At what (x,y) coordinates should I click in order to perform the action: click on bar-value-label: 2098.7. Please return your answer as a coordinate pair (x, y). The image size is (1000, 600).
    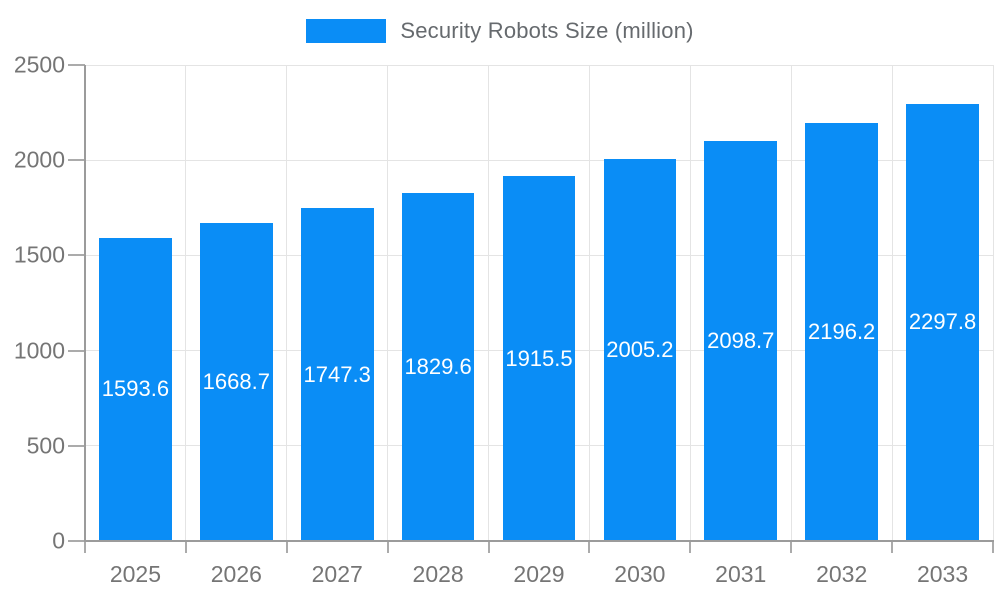
    Looking at the image, I should click on (741, 341).